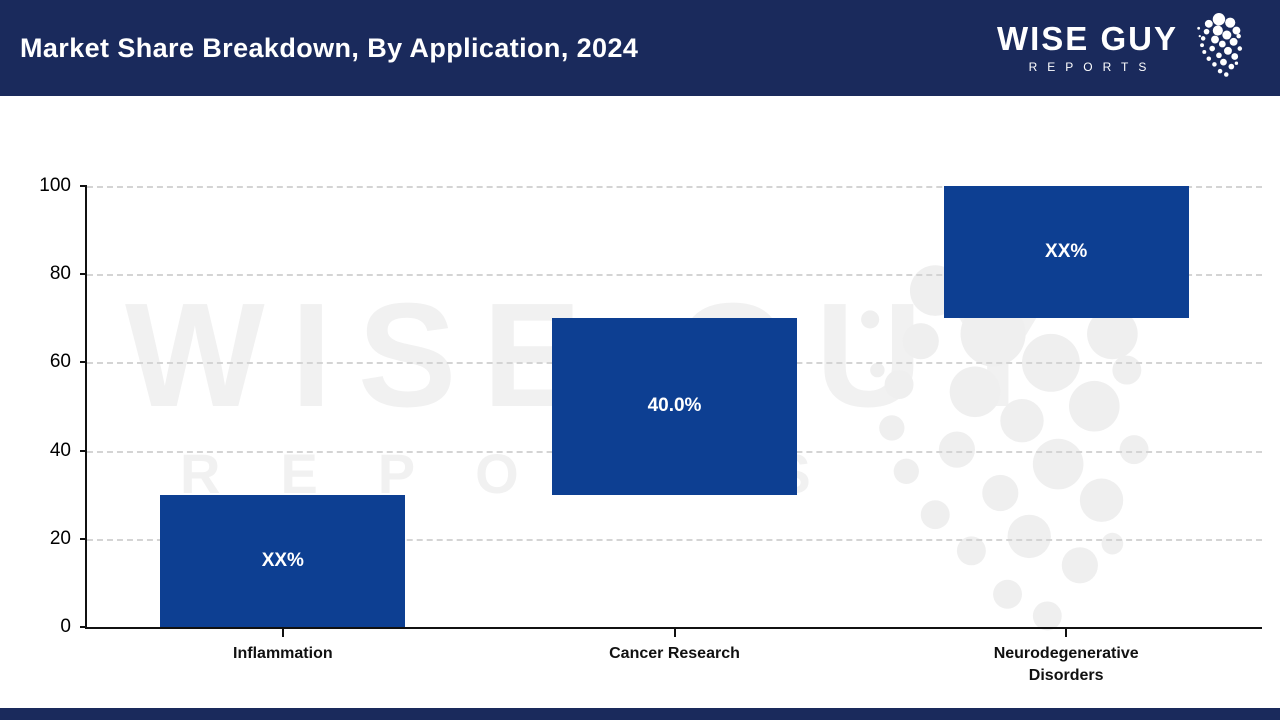  I want to click on y-tick-label: 80, so click(60, 274).